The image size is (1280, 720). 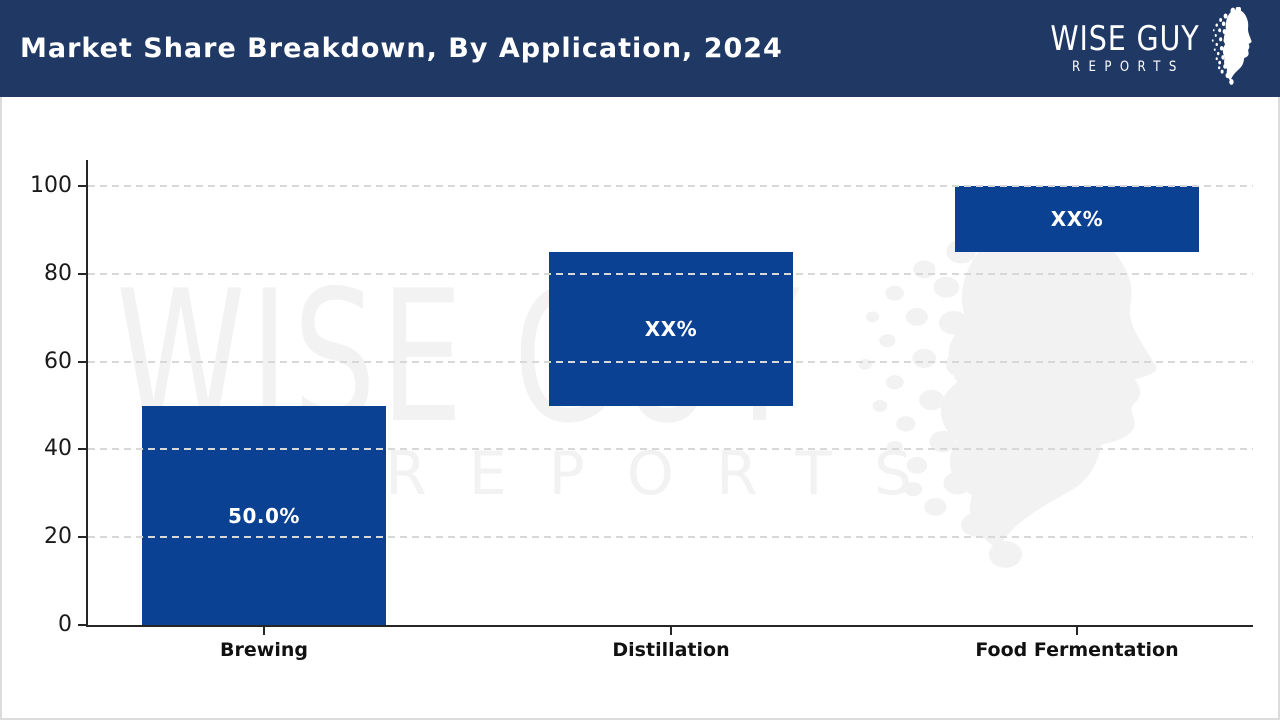 I want to click on bar-distillation: XX%, so click(x=671, y=329).